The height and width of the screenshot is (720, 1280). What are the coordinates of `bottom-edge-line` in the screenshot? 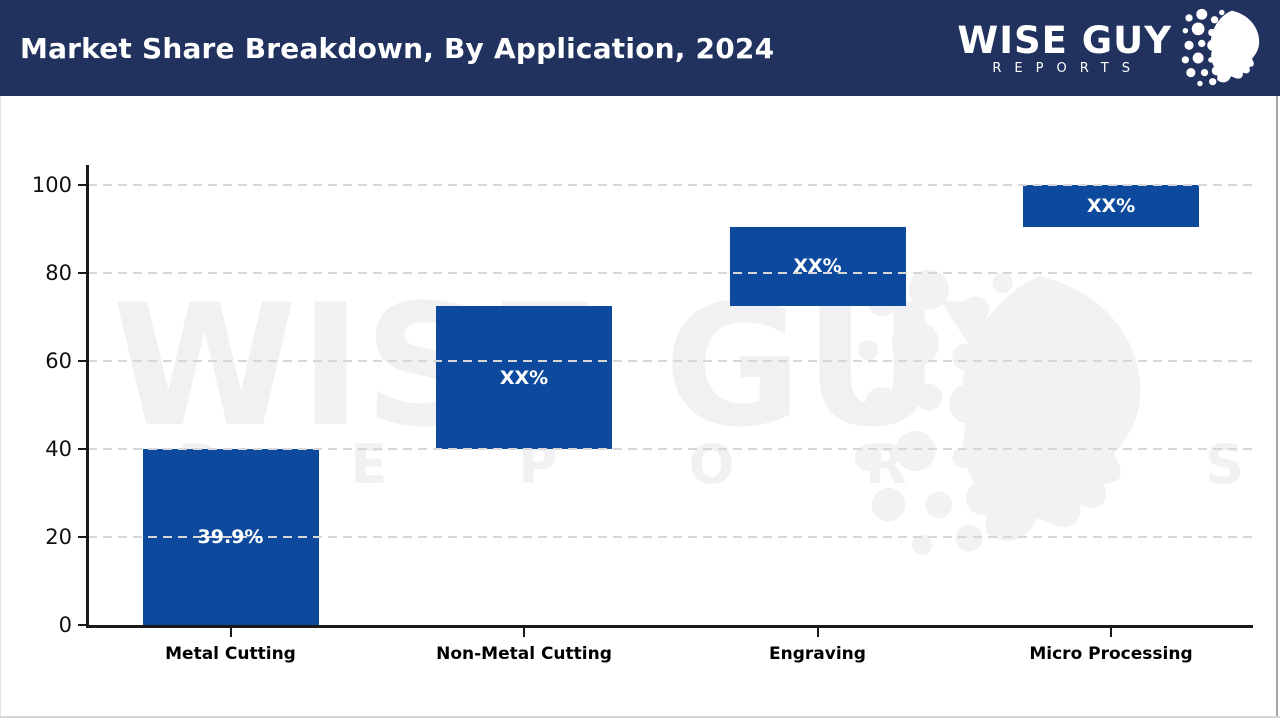 It's located at (640, 717).